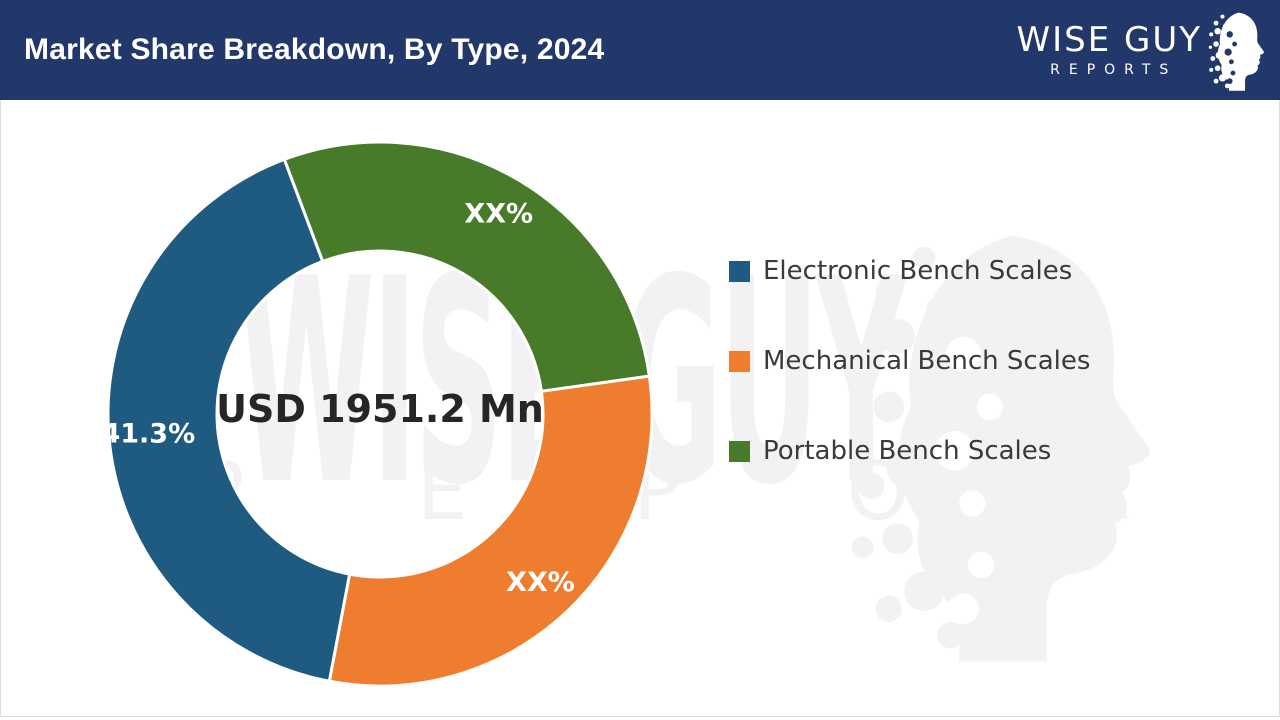 The width and height of the screenshot is (1280, 720). Describe the element at coordinates (739, 271) in the screenshot. I see `legend-swatch-electronic` at that location.